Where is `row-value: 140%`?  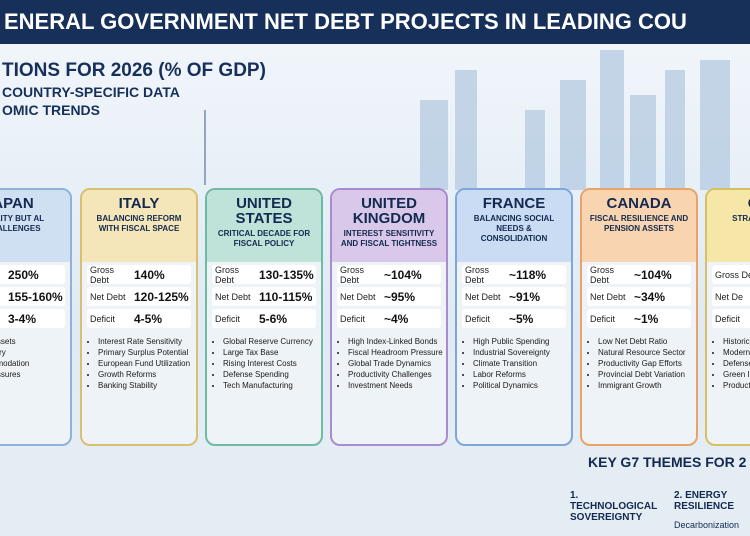
row-value: 140% is located at coordinates (149, 274).